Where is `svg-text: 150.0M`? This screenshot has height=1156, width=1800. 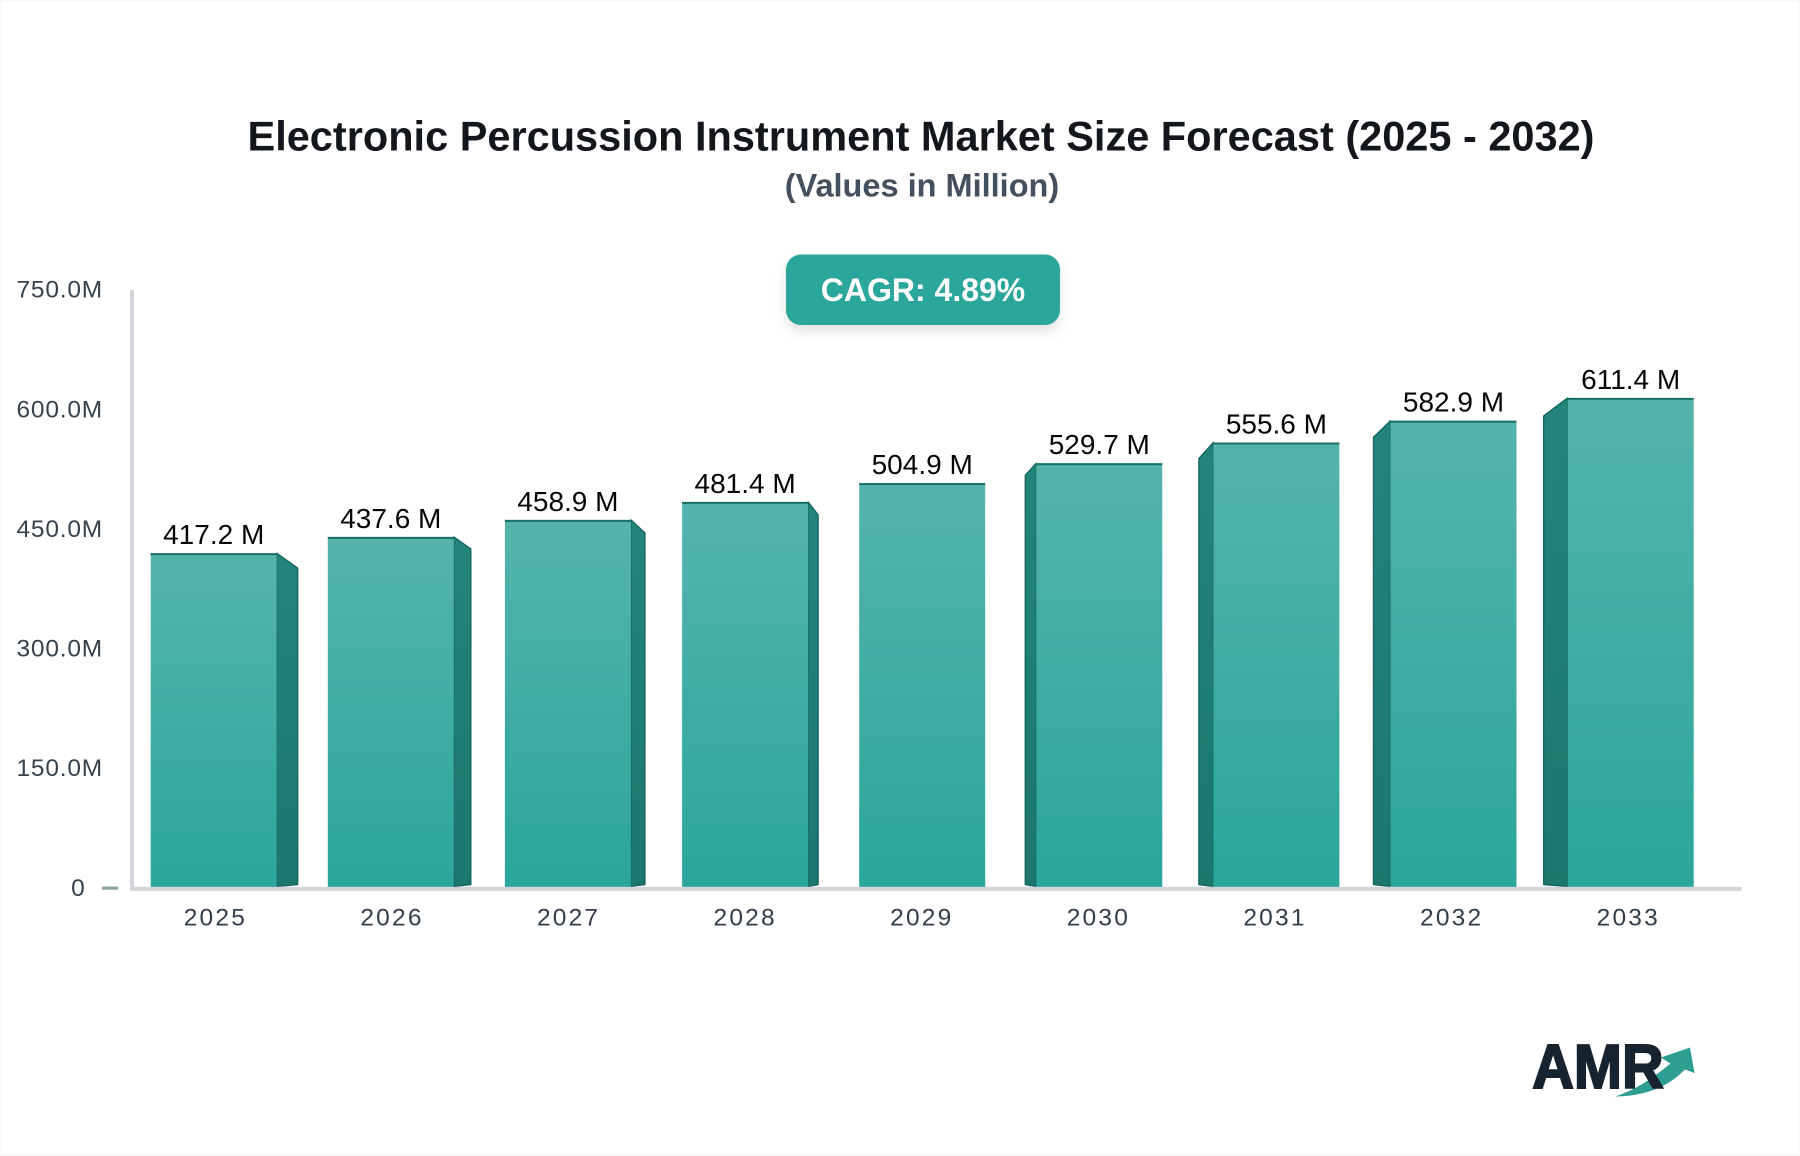 svg-text: 150.0M is located at coordinates (59, 768).